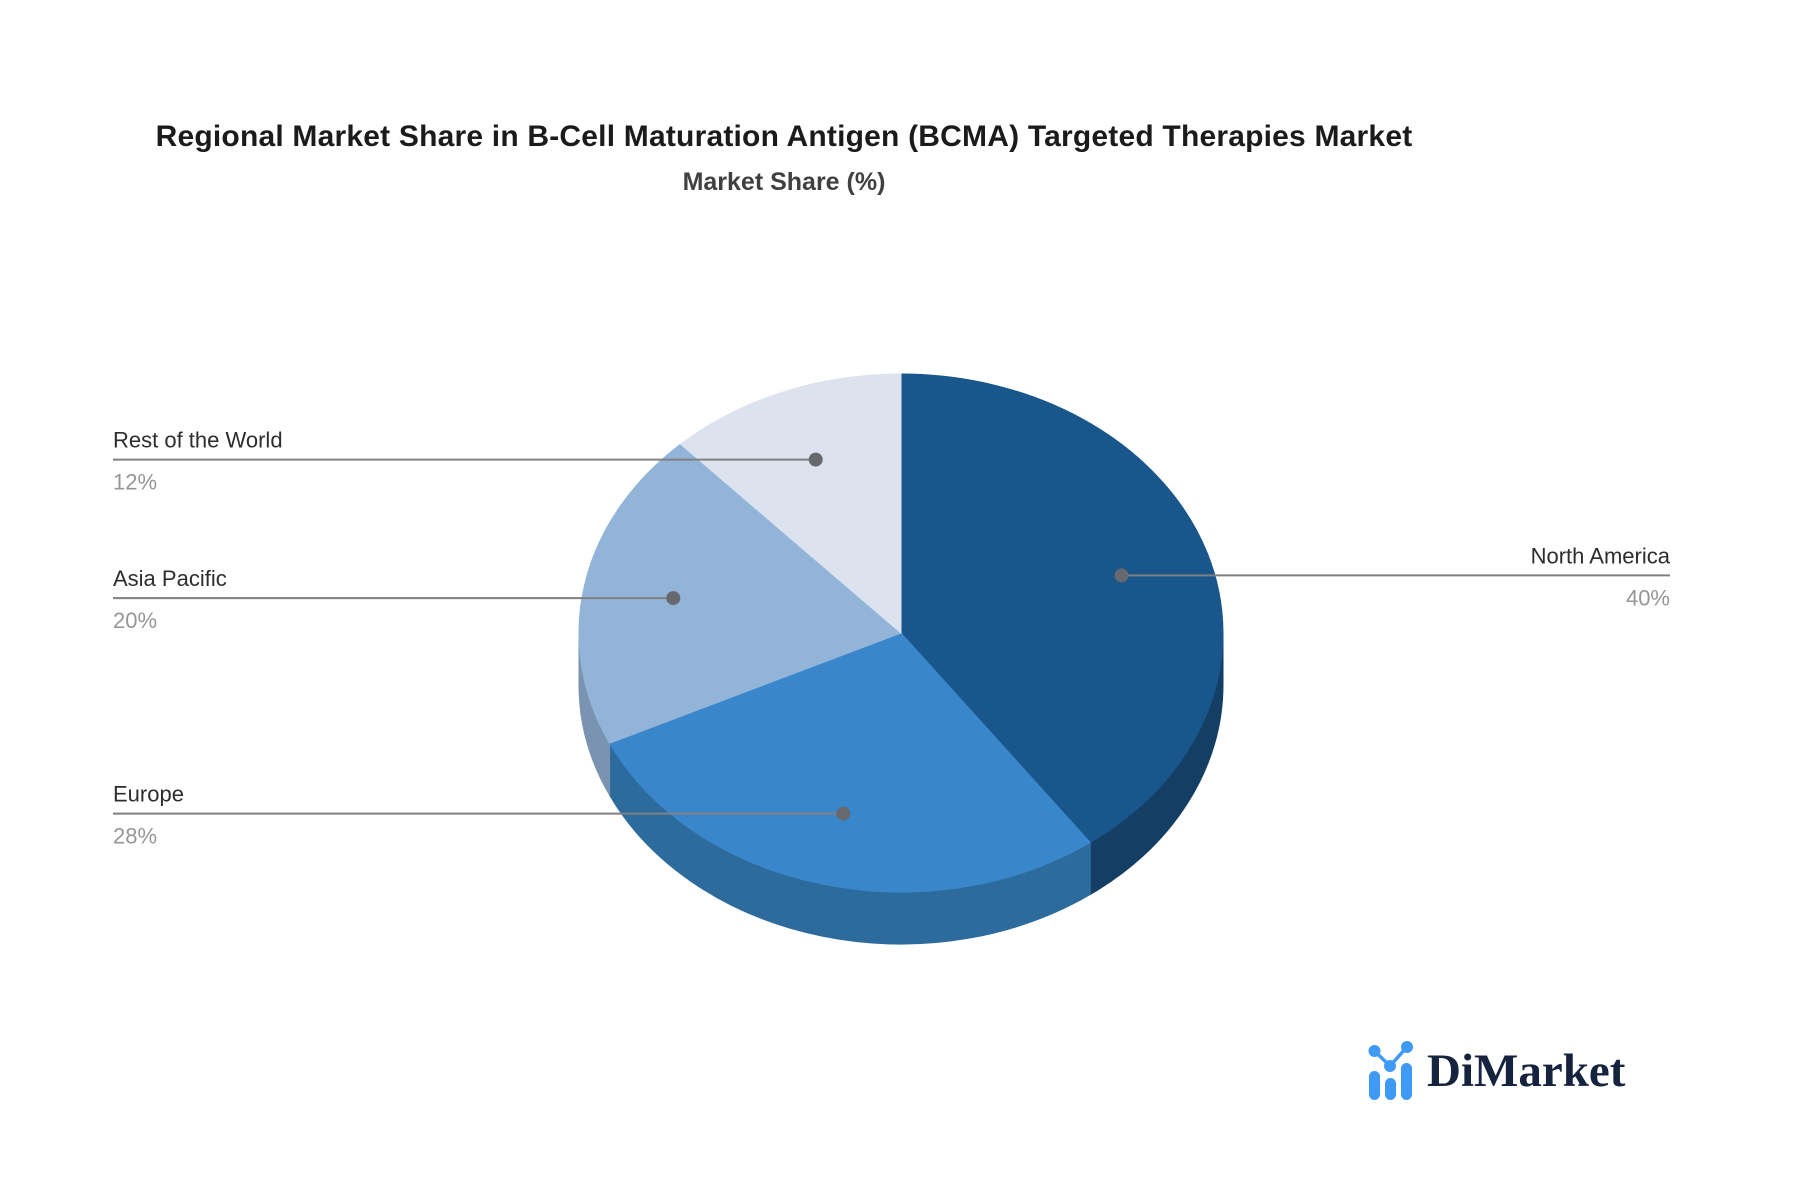  Describe the element at coordinates (673, 598) in the screenshot. I see `leader-dot-asia-pacific` at that location.